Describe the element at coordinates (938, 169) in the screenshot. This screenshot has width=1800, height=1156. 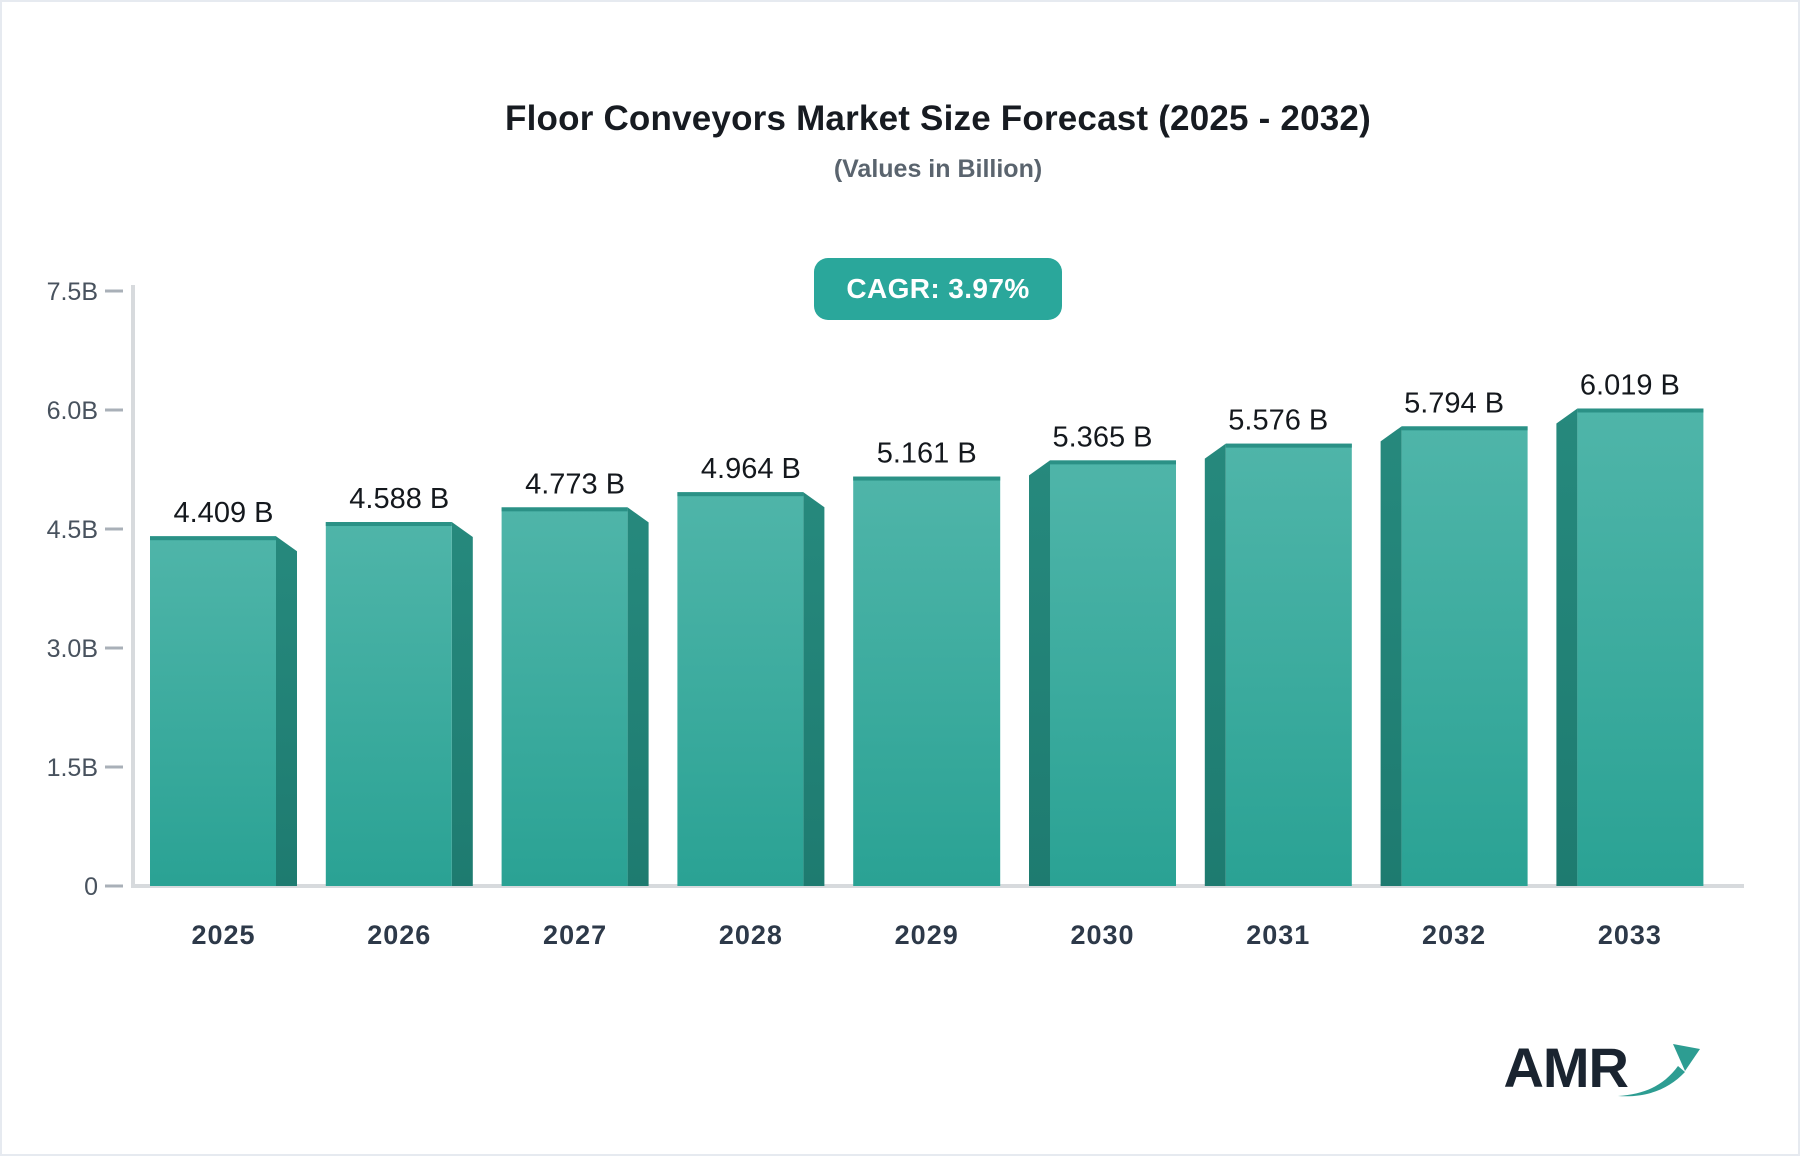
I see `chart-subtitle: (Values in Billion)` at that location.